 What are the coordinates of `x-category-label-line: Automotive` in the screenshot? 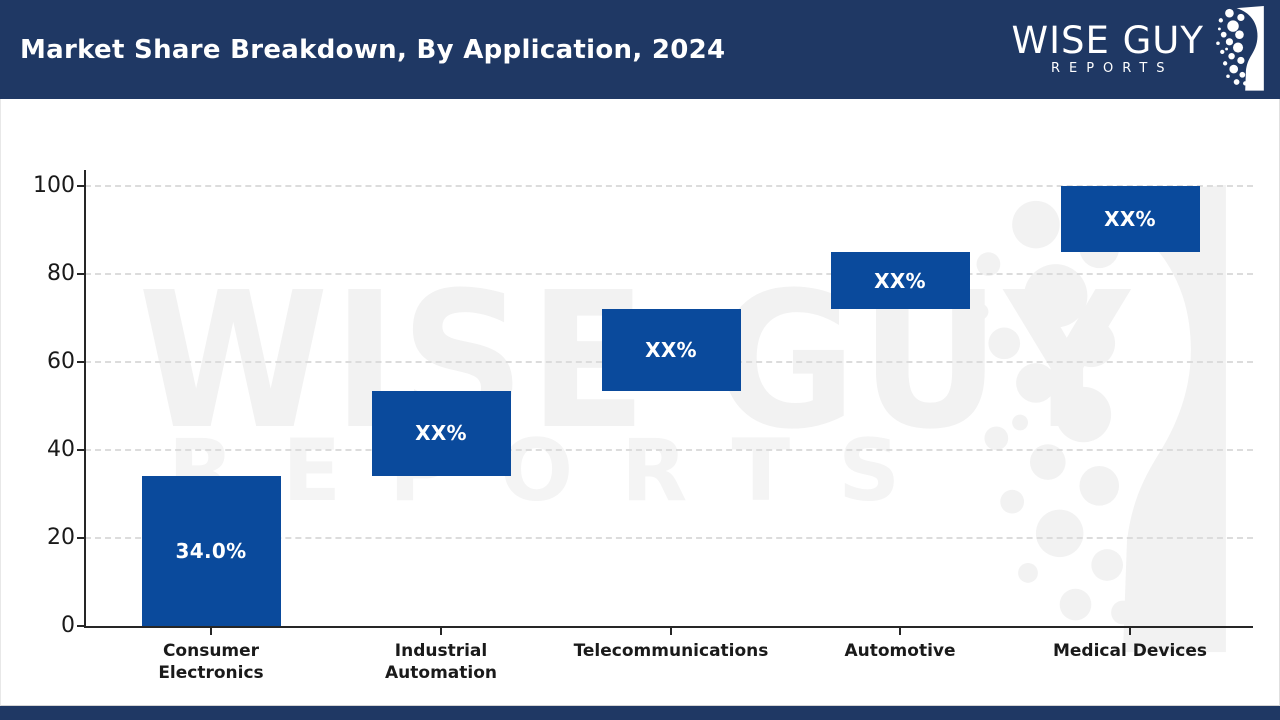 It's located at (900, 651).